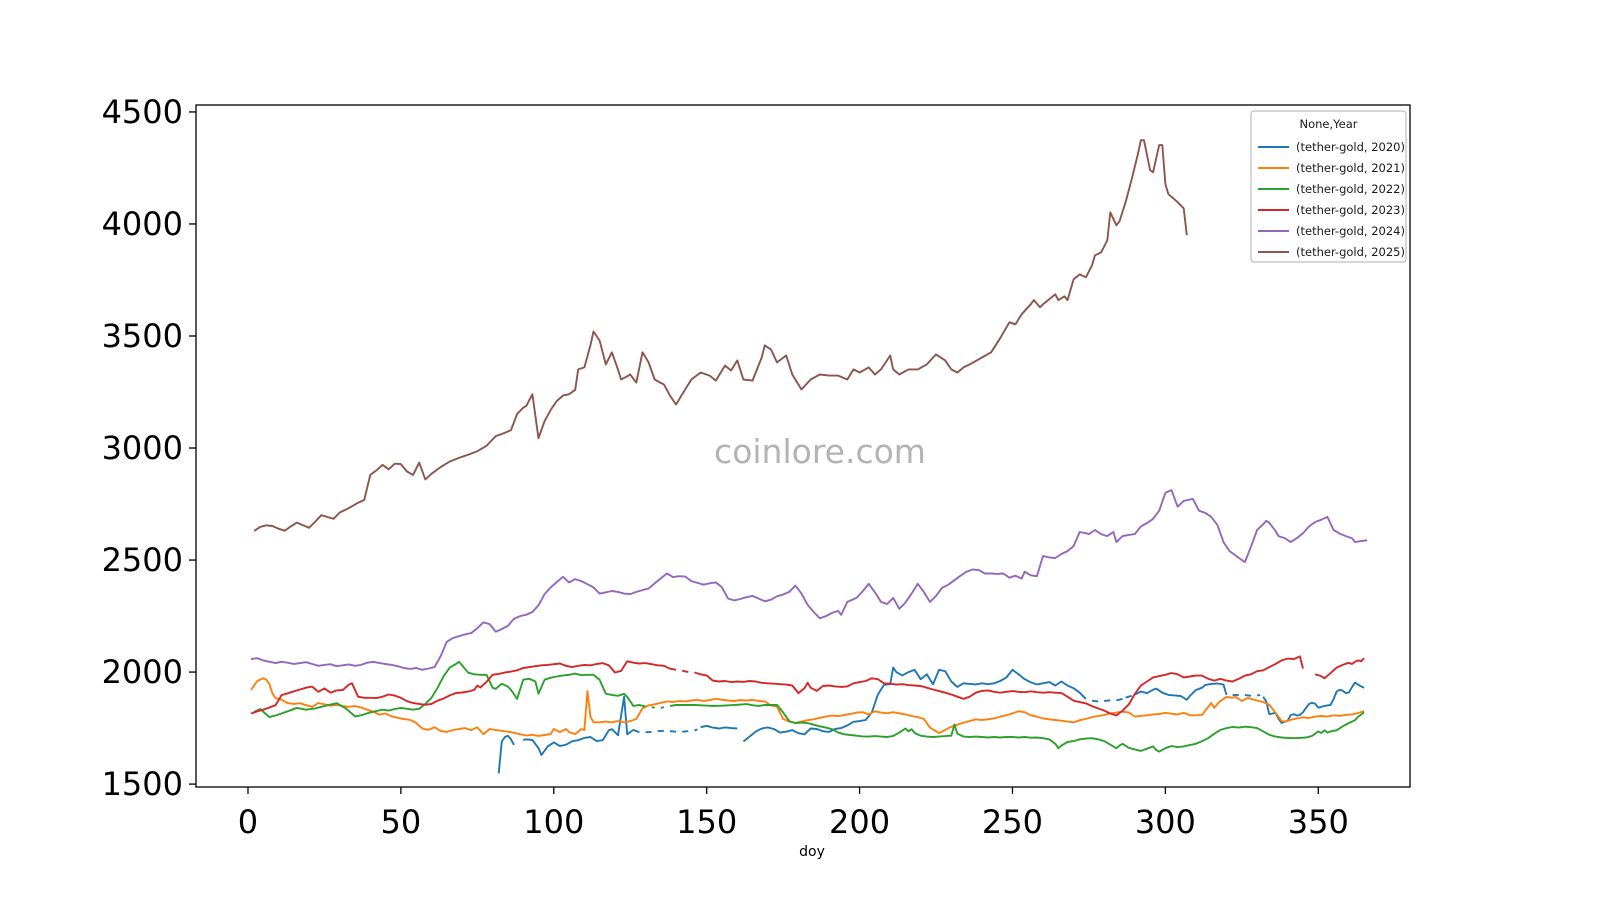 The width and height of the screenshot is (1600, 900). I want to click on legend-label-2020: (tether-gold, 2020), so click(1350, 147).